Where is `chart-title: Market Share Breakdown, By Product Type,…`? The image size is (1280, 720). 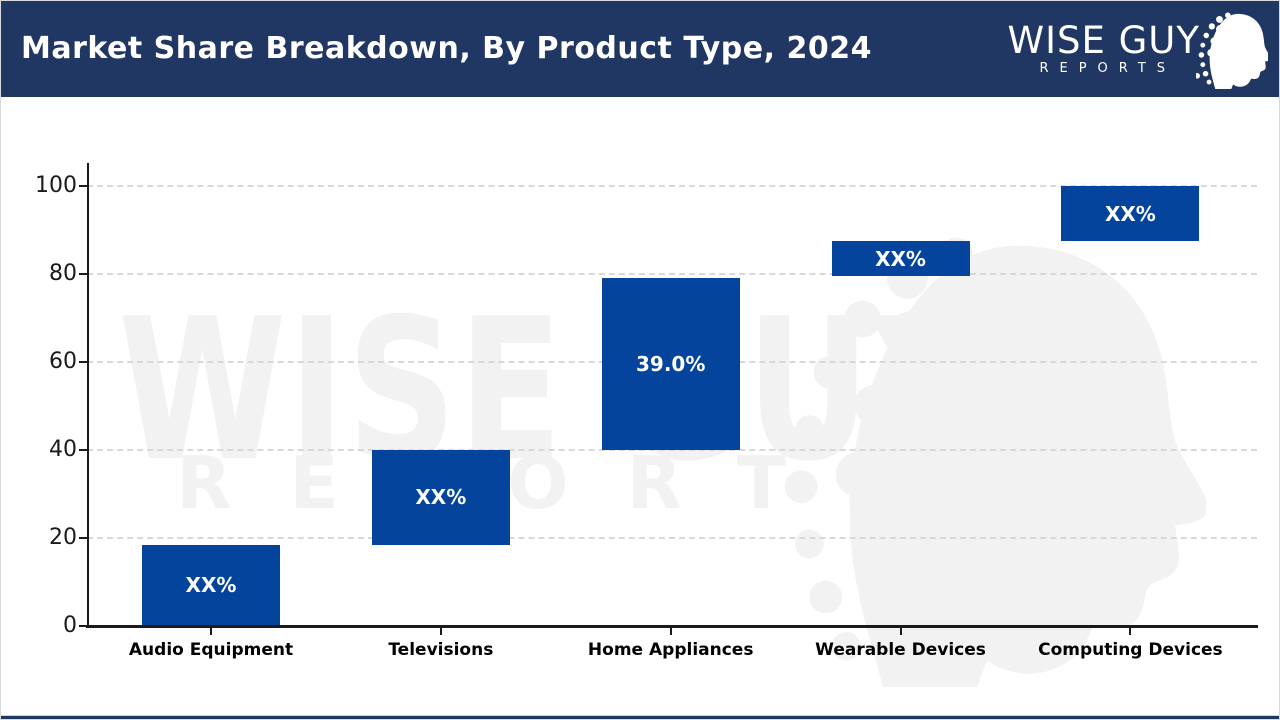 chart-title: Market Share Breakdown, By Product Type,… is located at coordinates (446, 48).